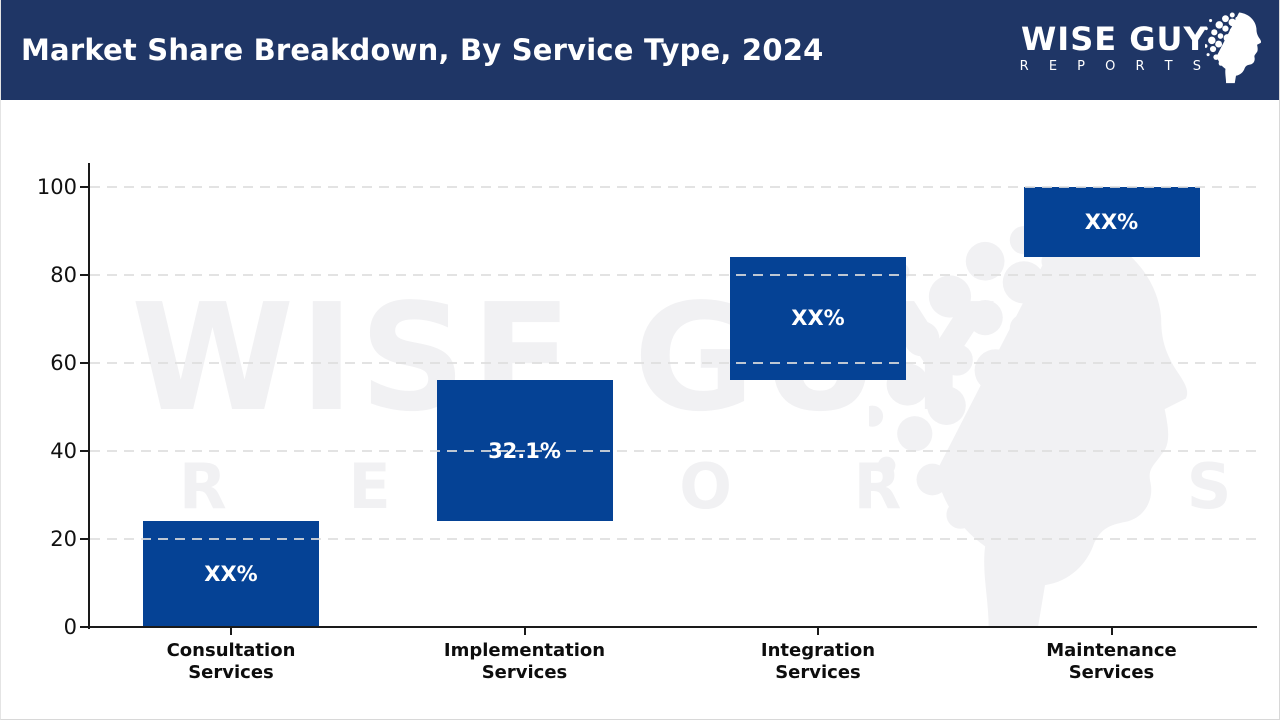 This screenshot has height=720, width=1280. Describe the element at coordinates (63, 362) in the screenshot. I see `y-tick-label: 60` at that location.